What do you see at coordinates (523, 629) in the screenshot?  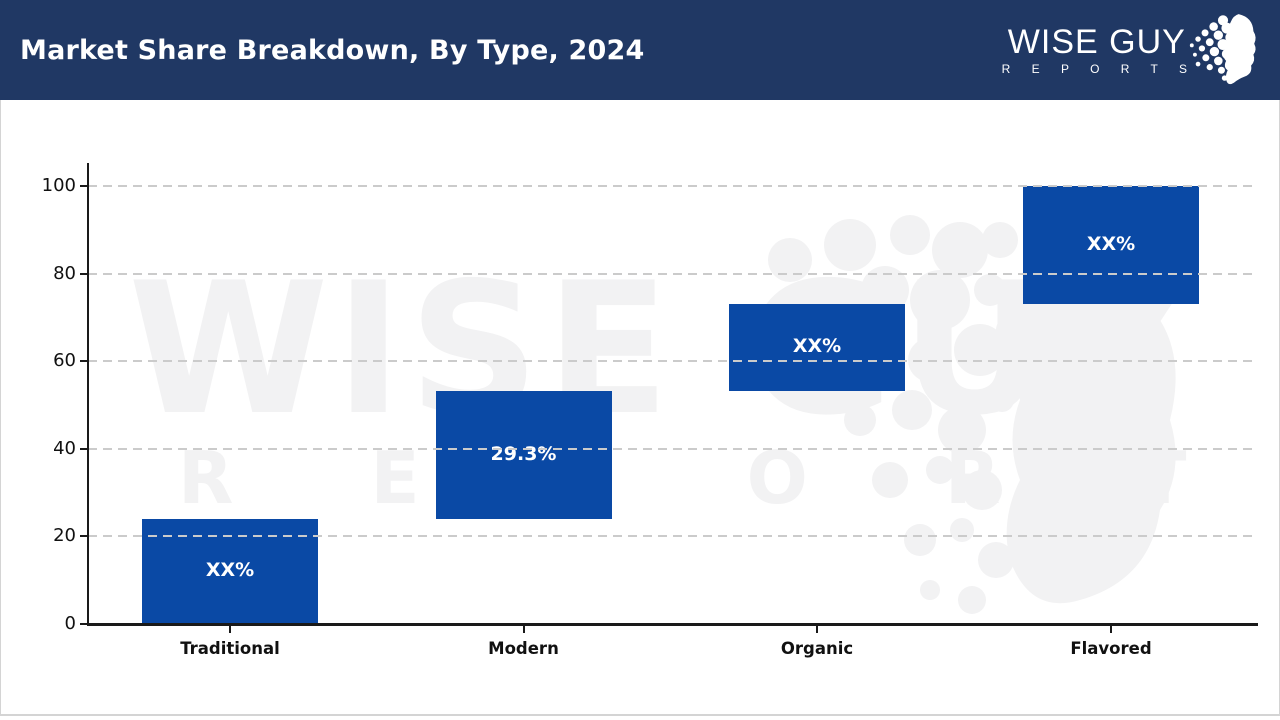 I see `x-tick-modern` at bounding box center [523, 629].